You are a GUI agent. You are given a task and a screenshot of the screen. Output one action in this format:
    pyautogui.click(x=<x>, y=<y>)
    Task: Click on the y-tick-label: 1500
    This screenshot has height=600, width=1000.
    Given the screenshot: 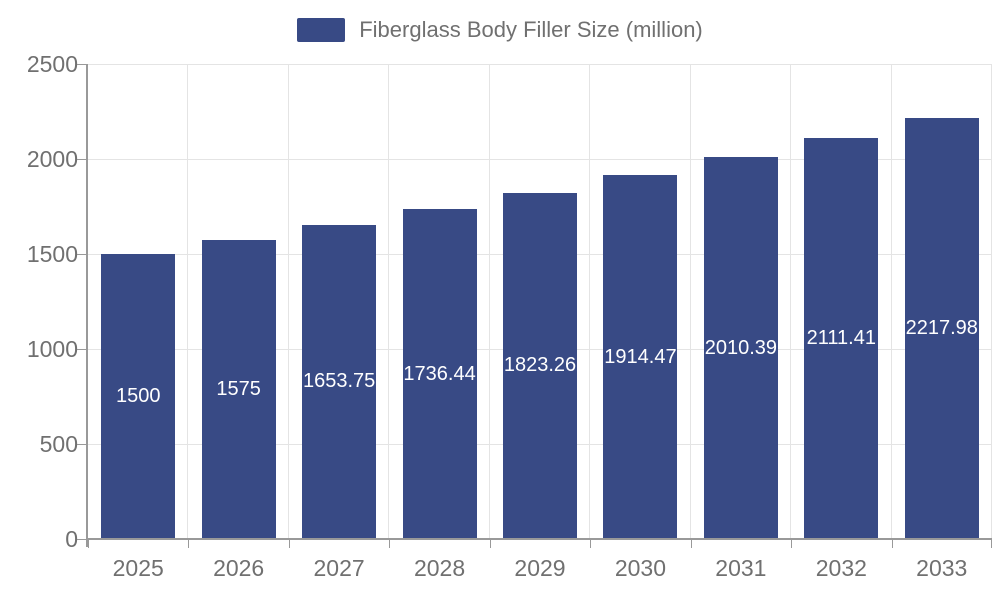 What is the action you would take?
    pyautogui.click(x=52, y=254)
    